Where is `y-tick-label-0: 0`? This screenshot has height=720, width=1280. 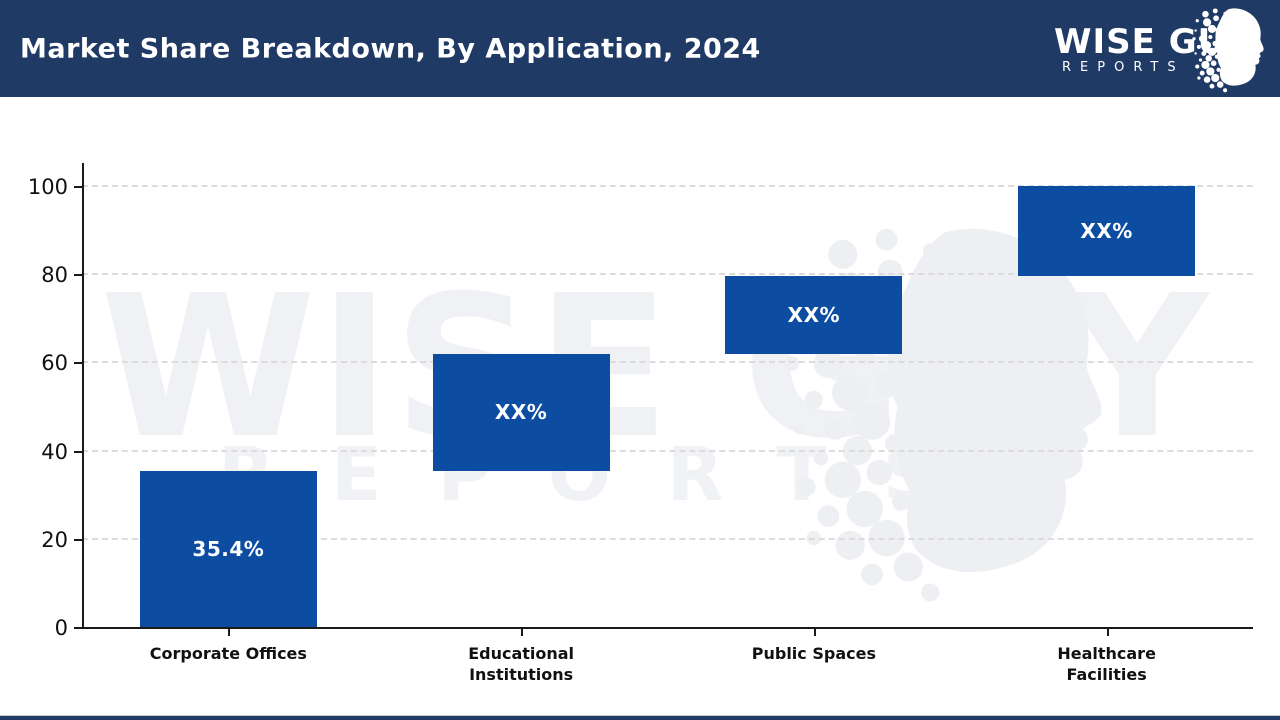 y-tick-label-0: 0 is located at coordinates (61, 628).